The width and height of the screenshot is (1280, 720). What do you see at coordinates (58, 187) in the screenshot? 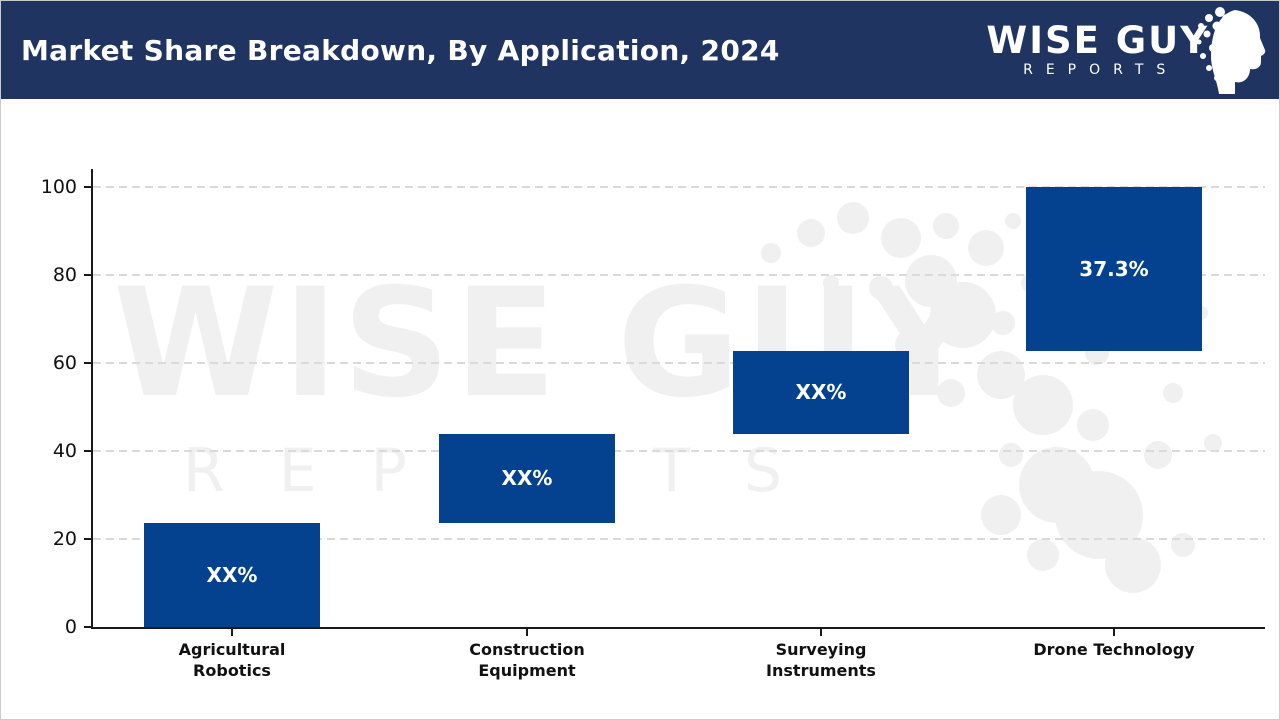
I see `y-axis-tick-label: 100` at bounding box center [58, 187].